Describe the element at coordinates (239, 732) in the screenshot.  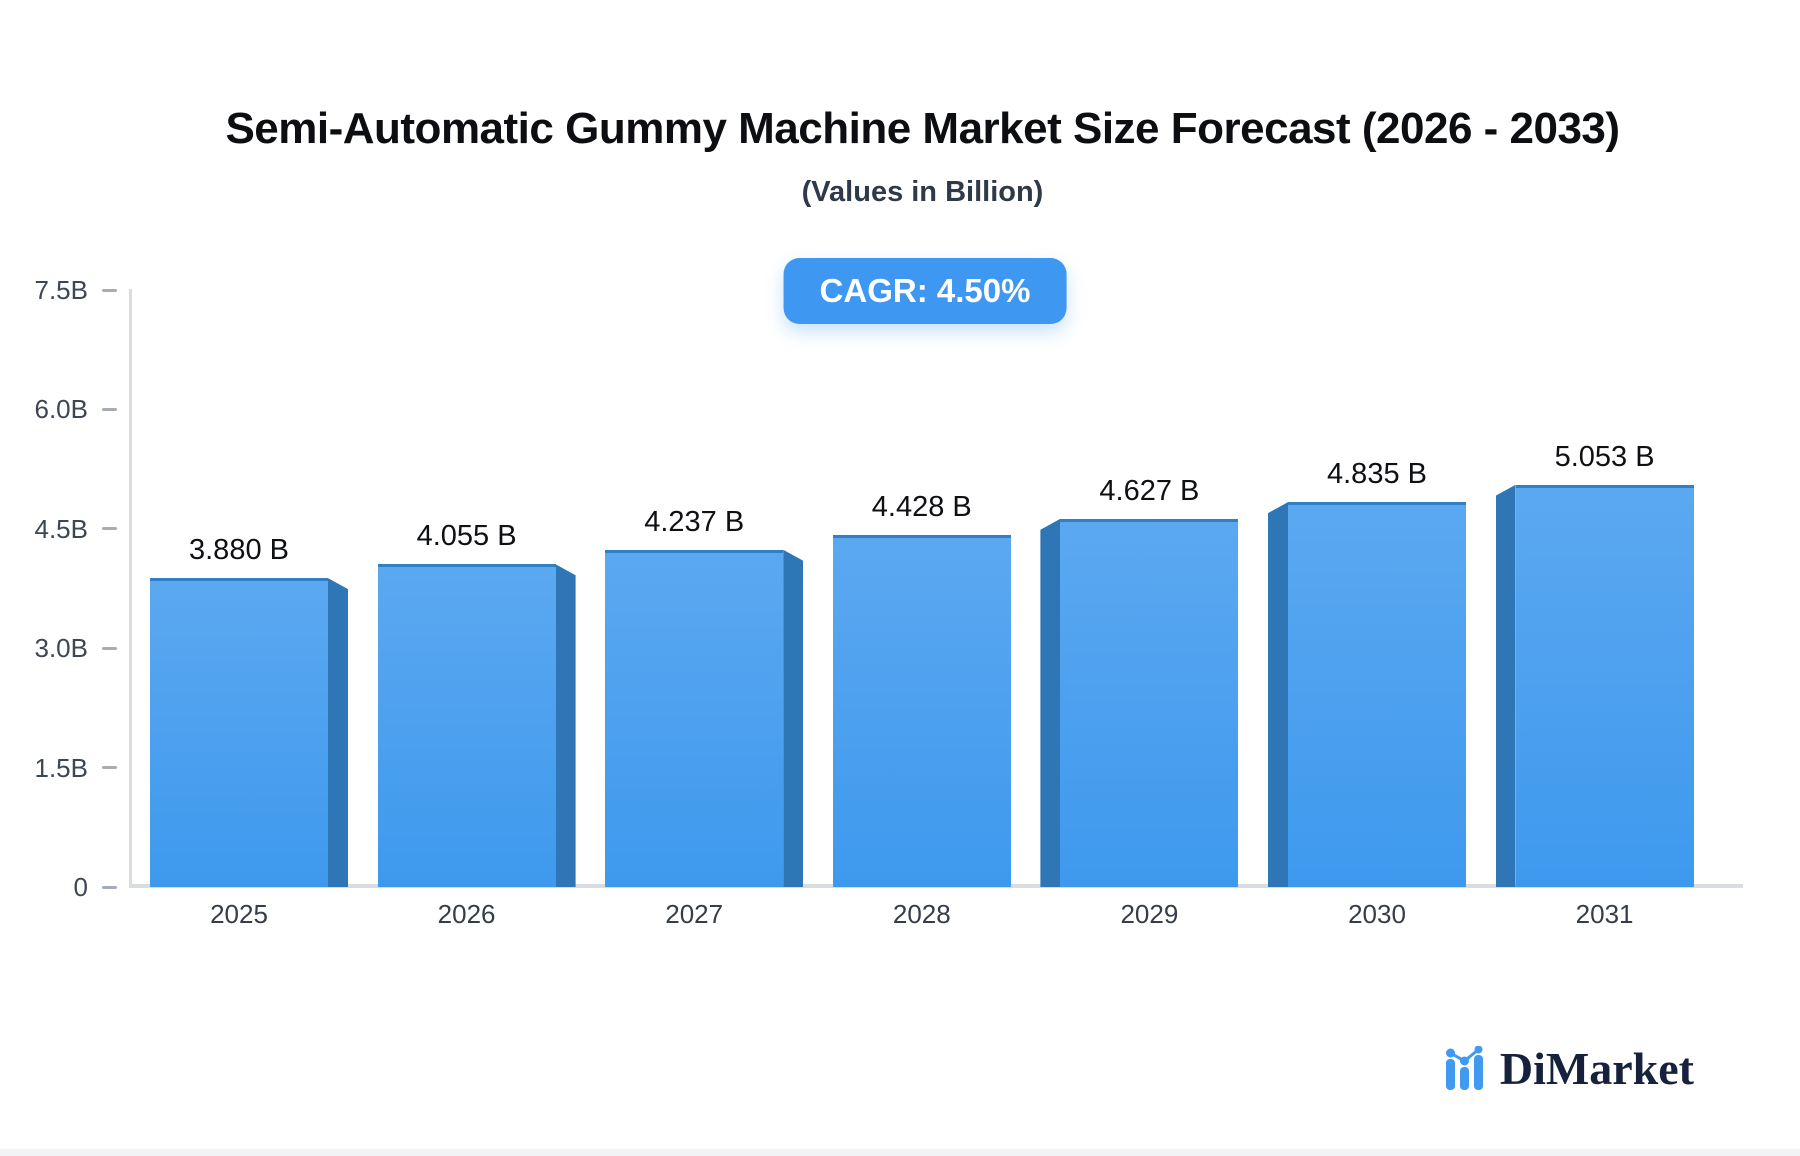
I see `bar-2025` at that location.